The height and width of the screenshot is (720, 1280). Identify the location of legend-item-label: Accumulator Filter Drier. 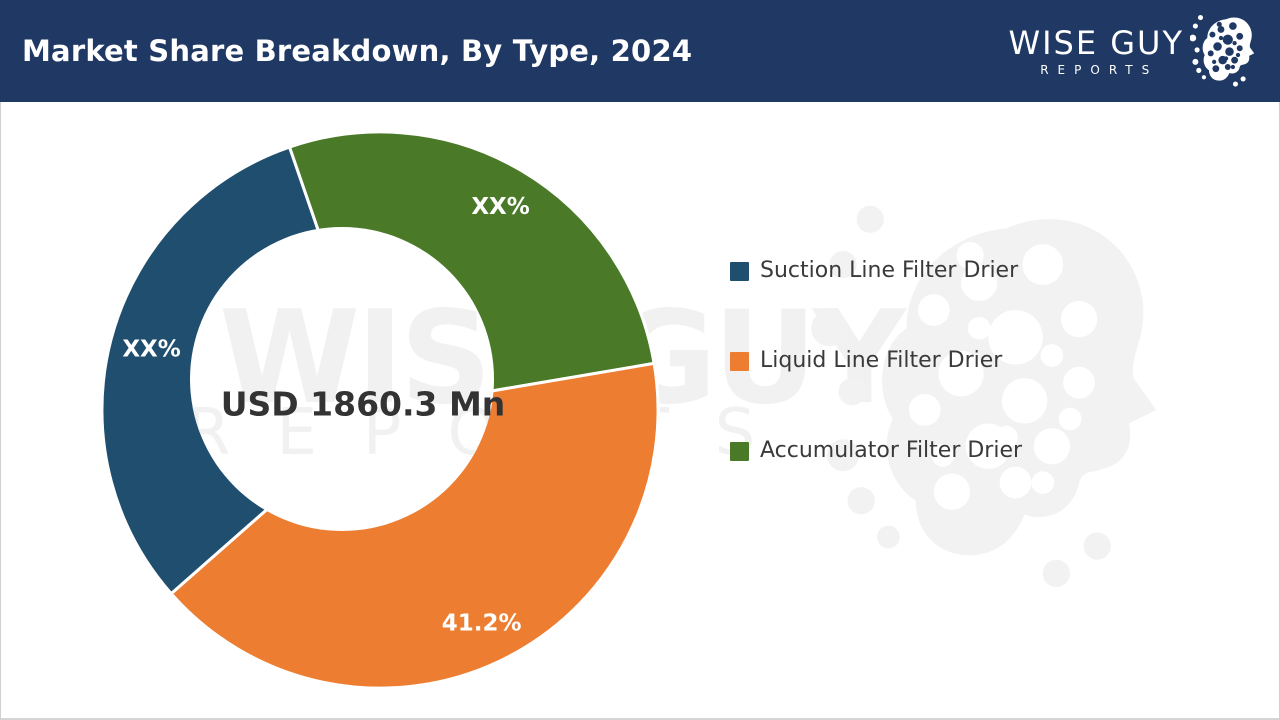
(891, 450).